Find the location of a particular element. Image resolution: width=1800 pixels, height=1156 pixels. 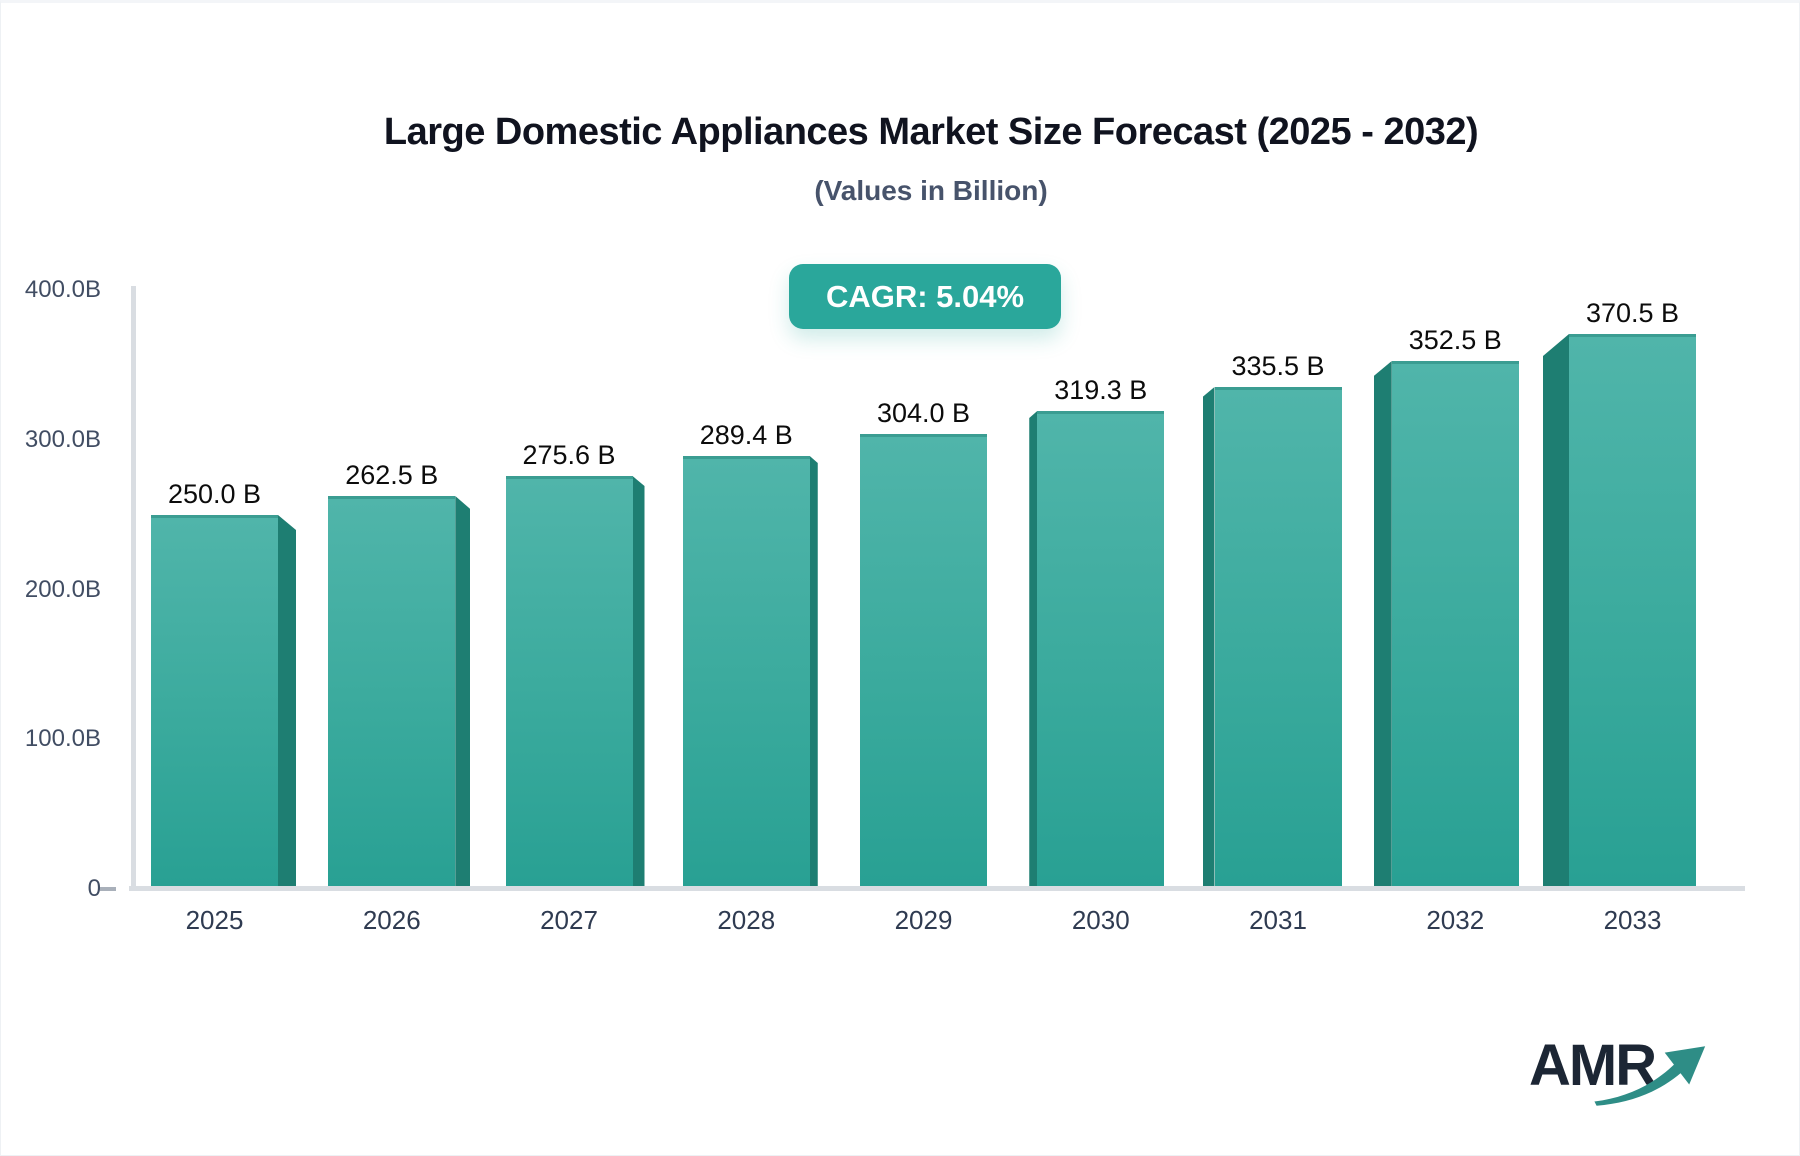

x-axis-line is located at coordinates (937, 888).